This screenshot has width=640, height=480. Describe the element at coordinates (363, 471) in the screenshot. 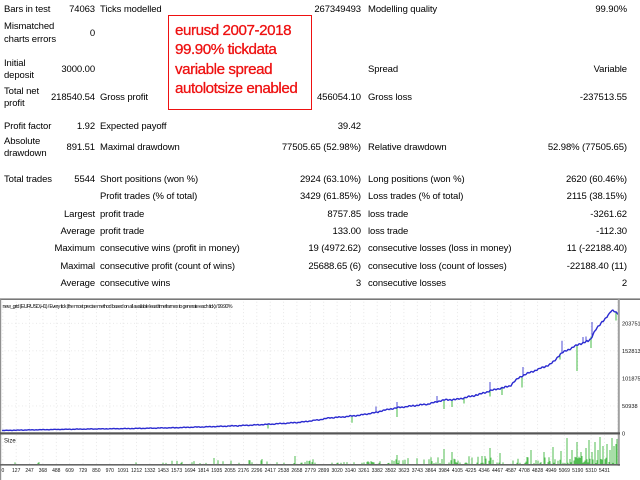

I see `svg-text: 3261` at that location.